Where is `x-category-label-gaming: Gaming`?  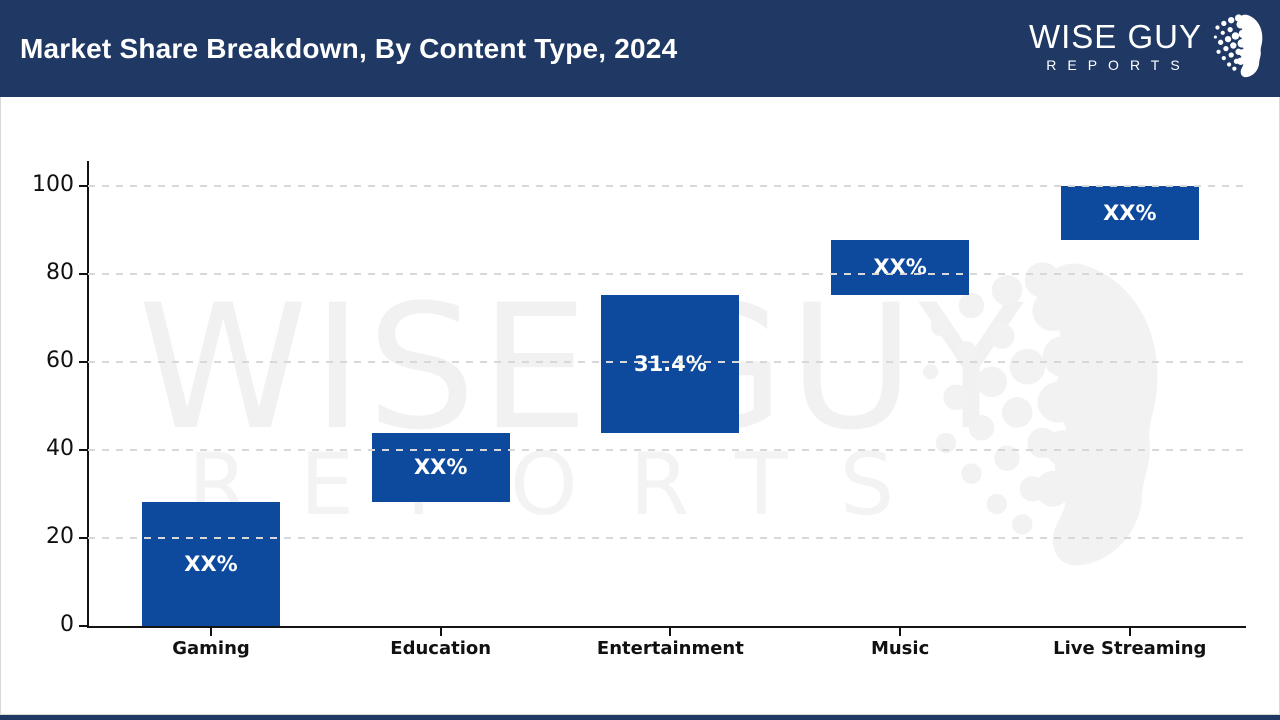 x-category-label-gaming: Gaming is located at coordinates (211, 648).